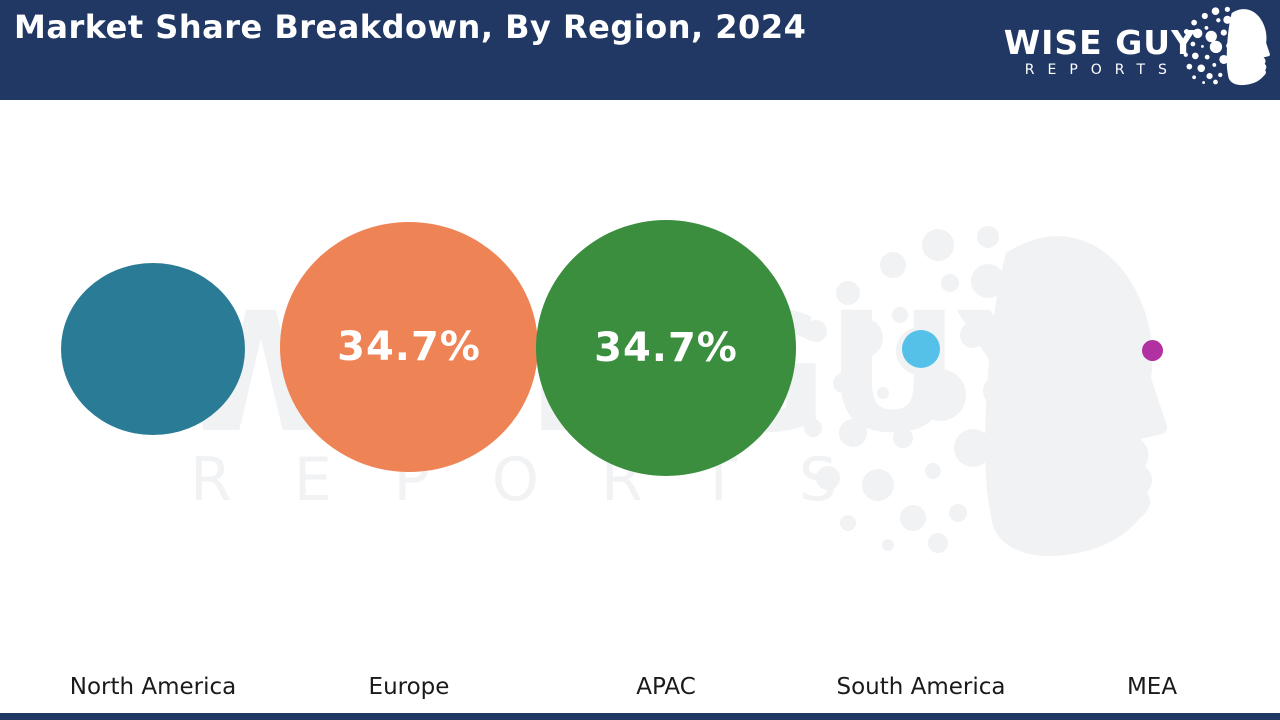  I want to click on logo-name-text: WISE GUY, so click(1099, 42).